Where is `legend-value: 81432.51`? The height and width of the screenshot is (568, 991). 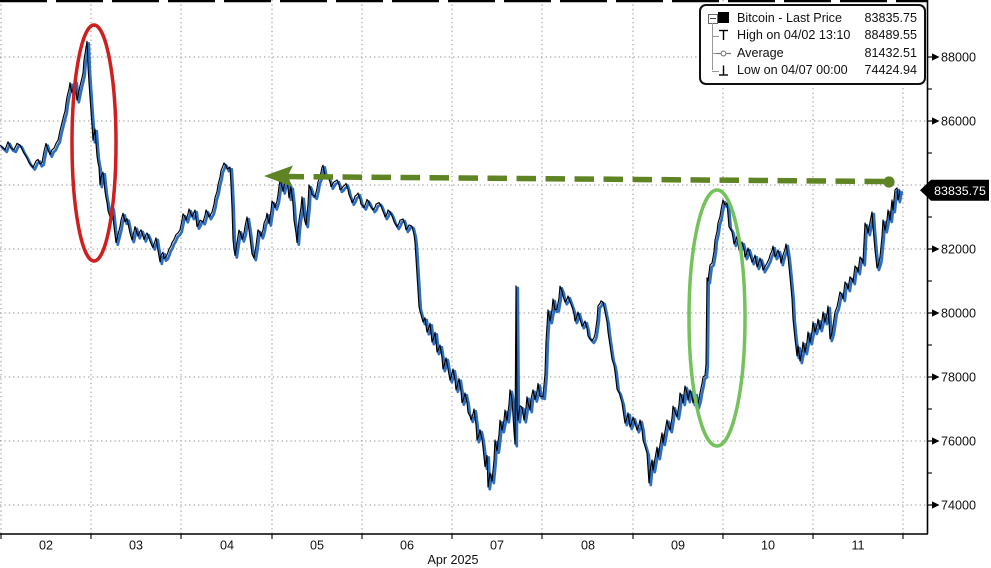
legend-value: 81432.51 is located at coordinates (890, 52).